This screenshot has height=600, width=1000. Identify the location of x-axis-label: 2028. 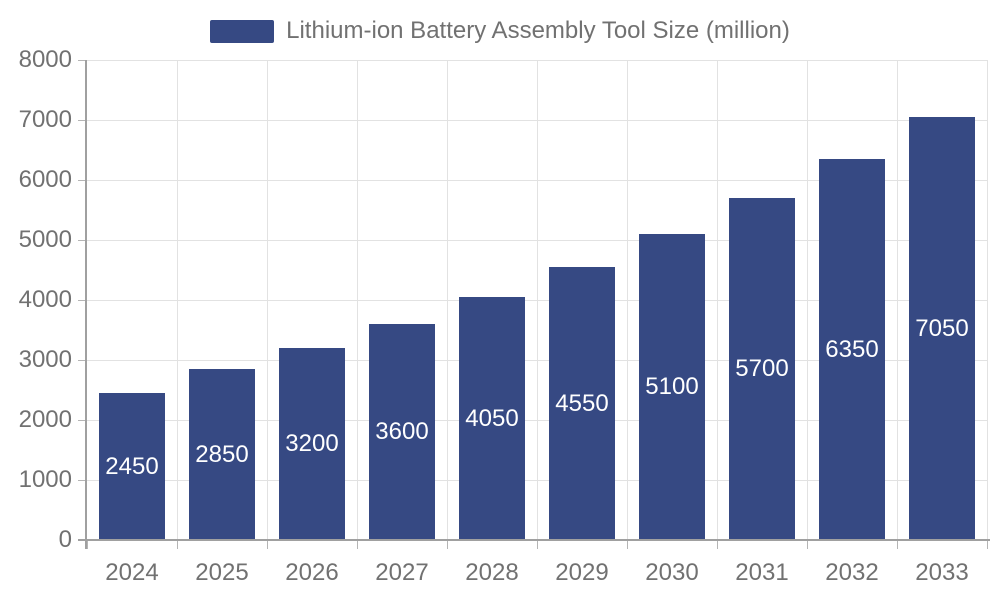
(492, 572).